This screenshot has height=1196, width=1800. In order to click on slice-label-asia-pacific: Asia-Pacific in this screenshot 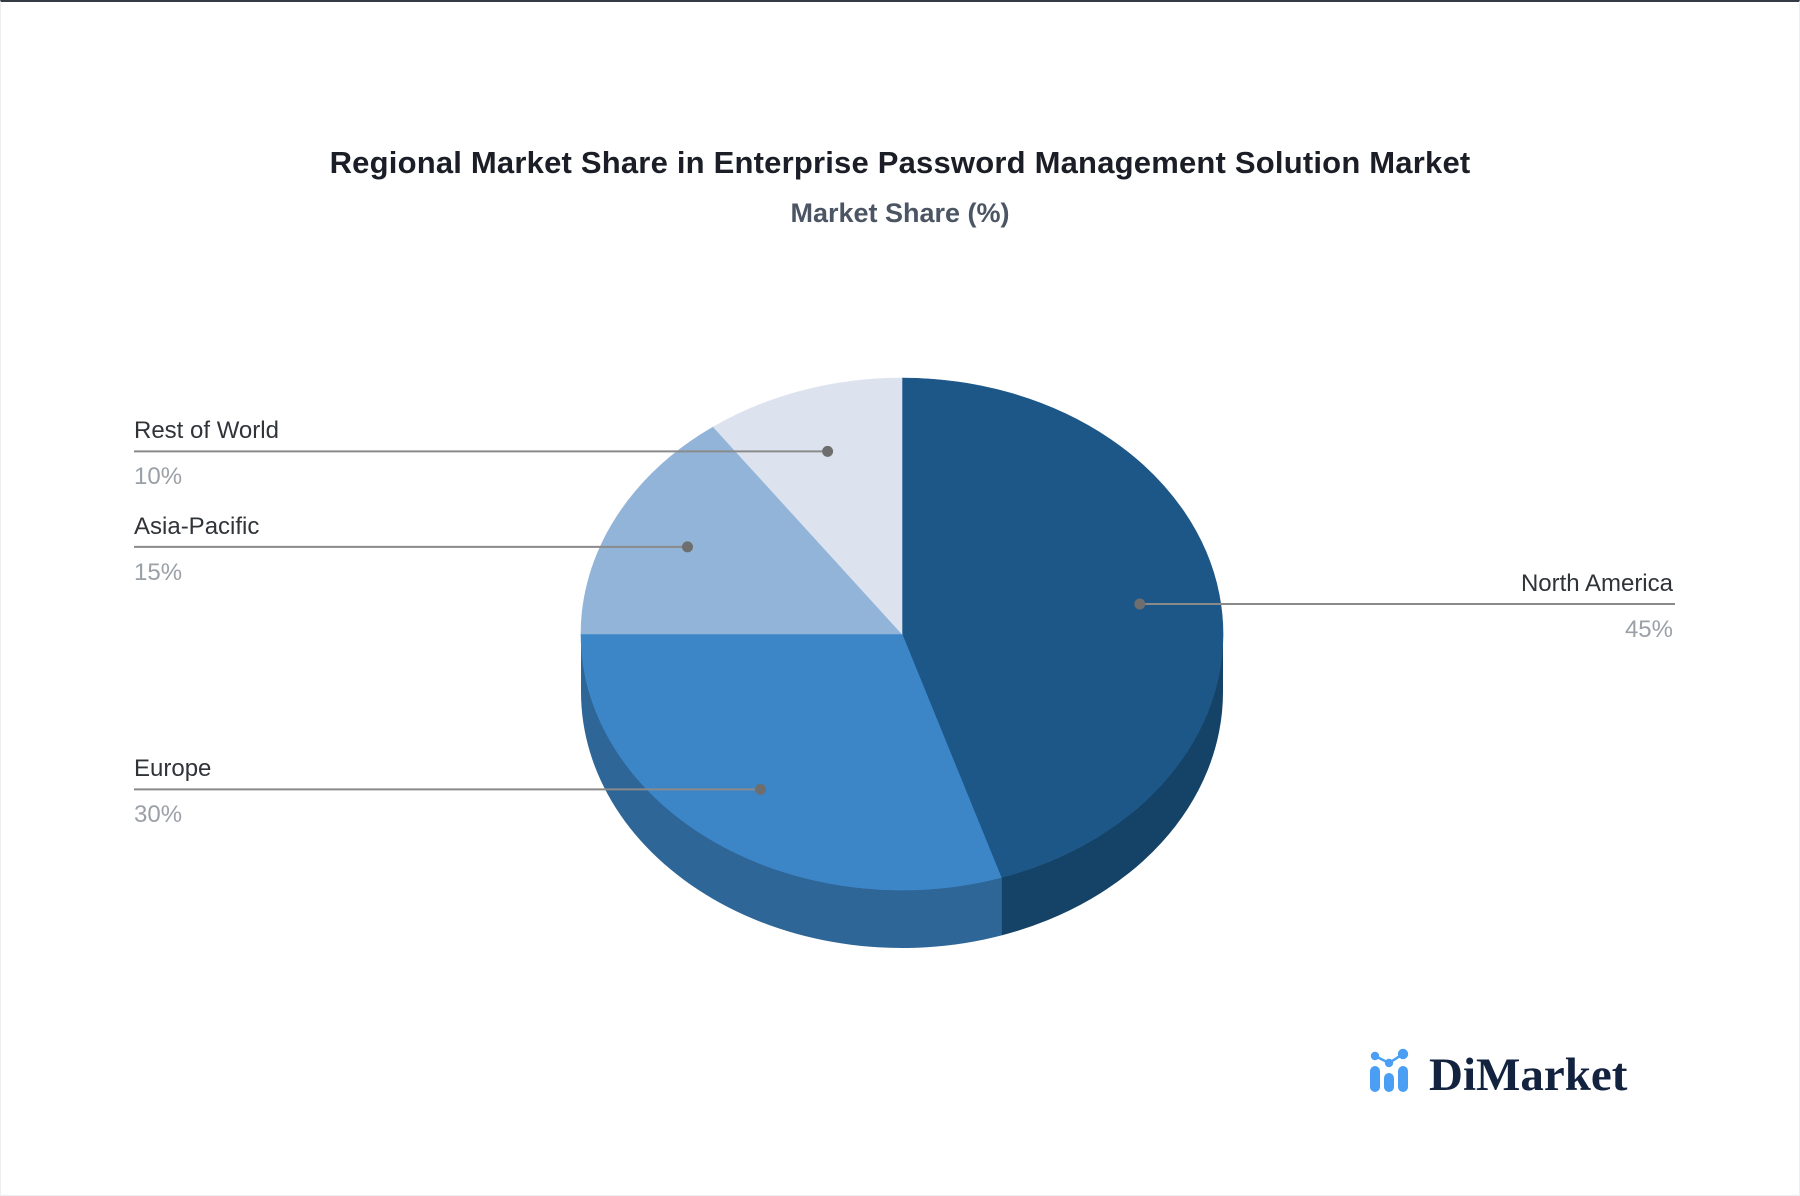, I will do `click(197, 526)`.